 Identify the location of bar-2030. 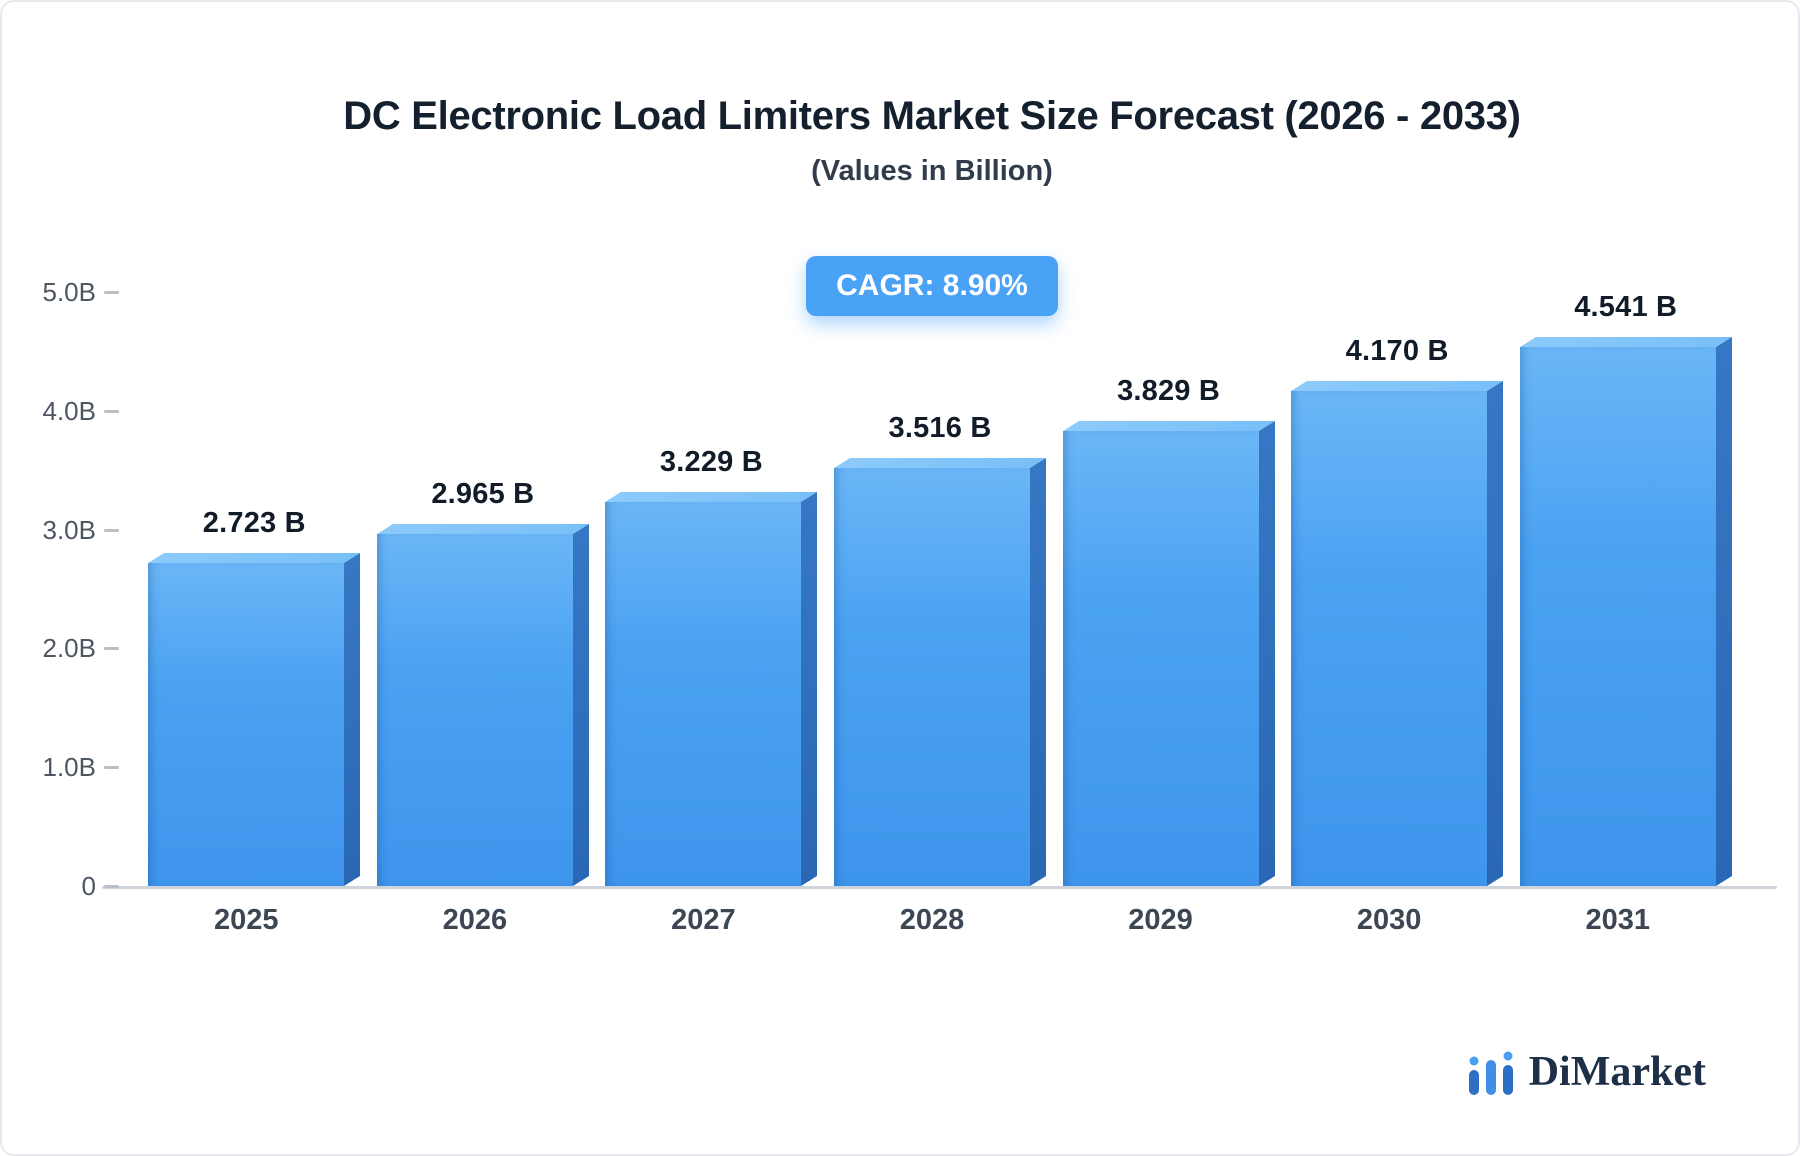
(1389, 638).